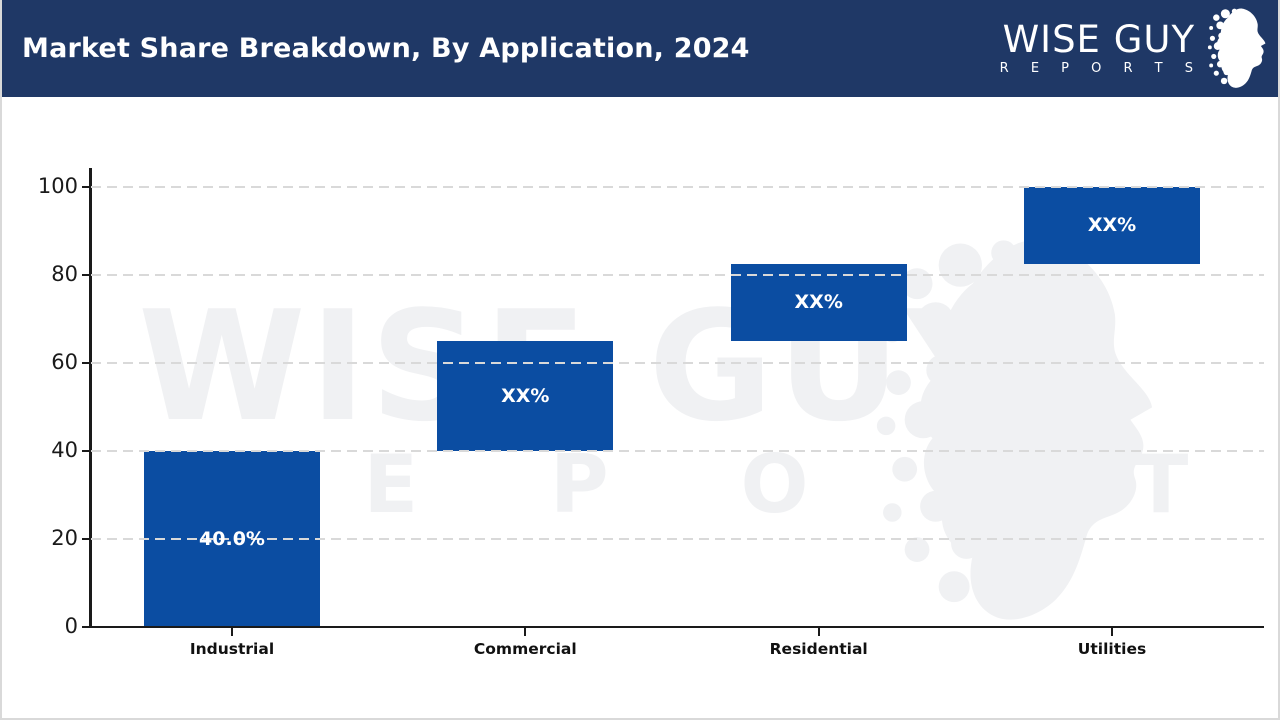 The image size is (1280, 720). Describe the element at coordinates (64, 450) in the screenshot. I see `y-tick-label: 40` at that location.